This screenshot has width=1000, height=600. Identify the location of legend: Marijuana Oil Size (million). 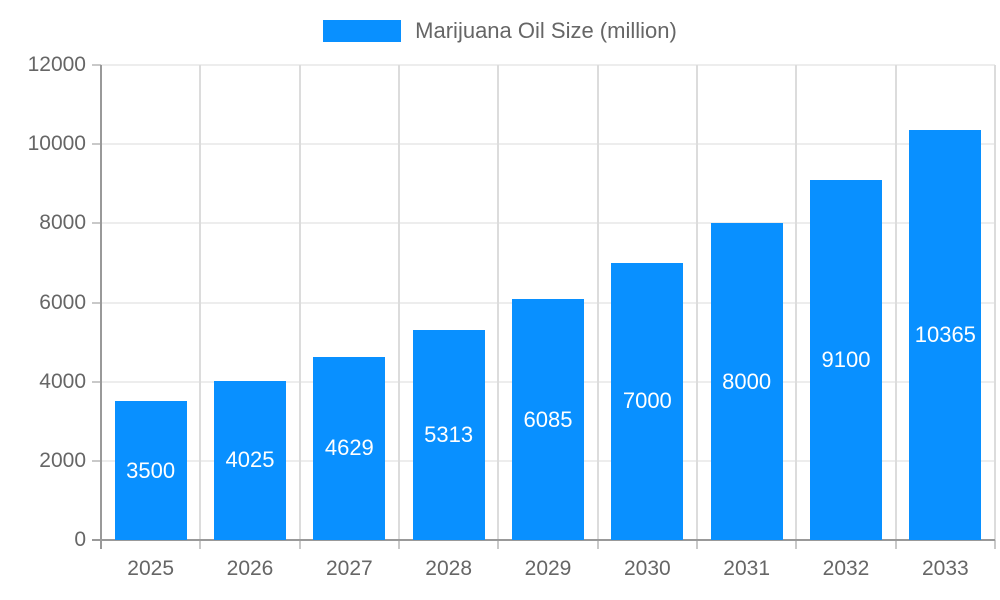
(500, 31).